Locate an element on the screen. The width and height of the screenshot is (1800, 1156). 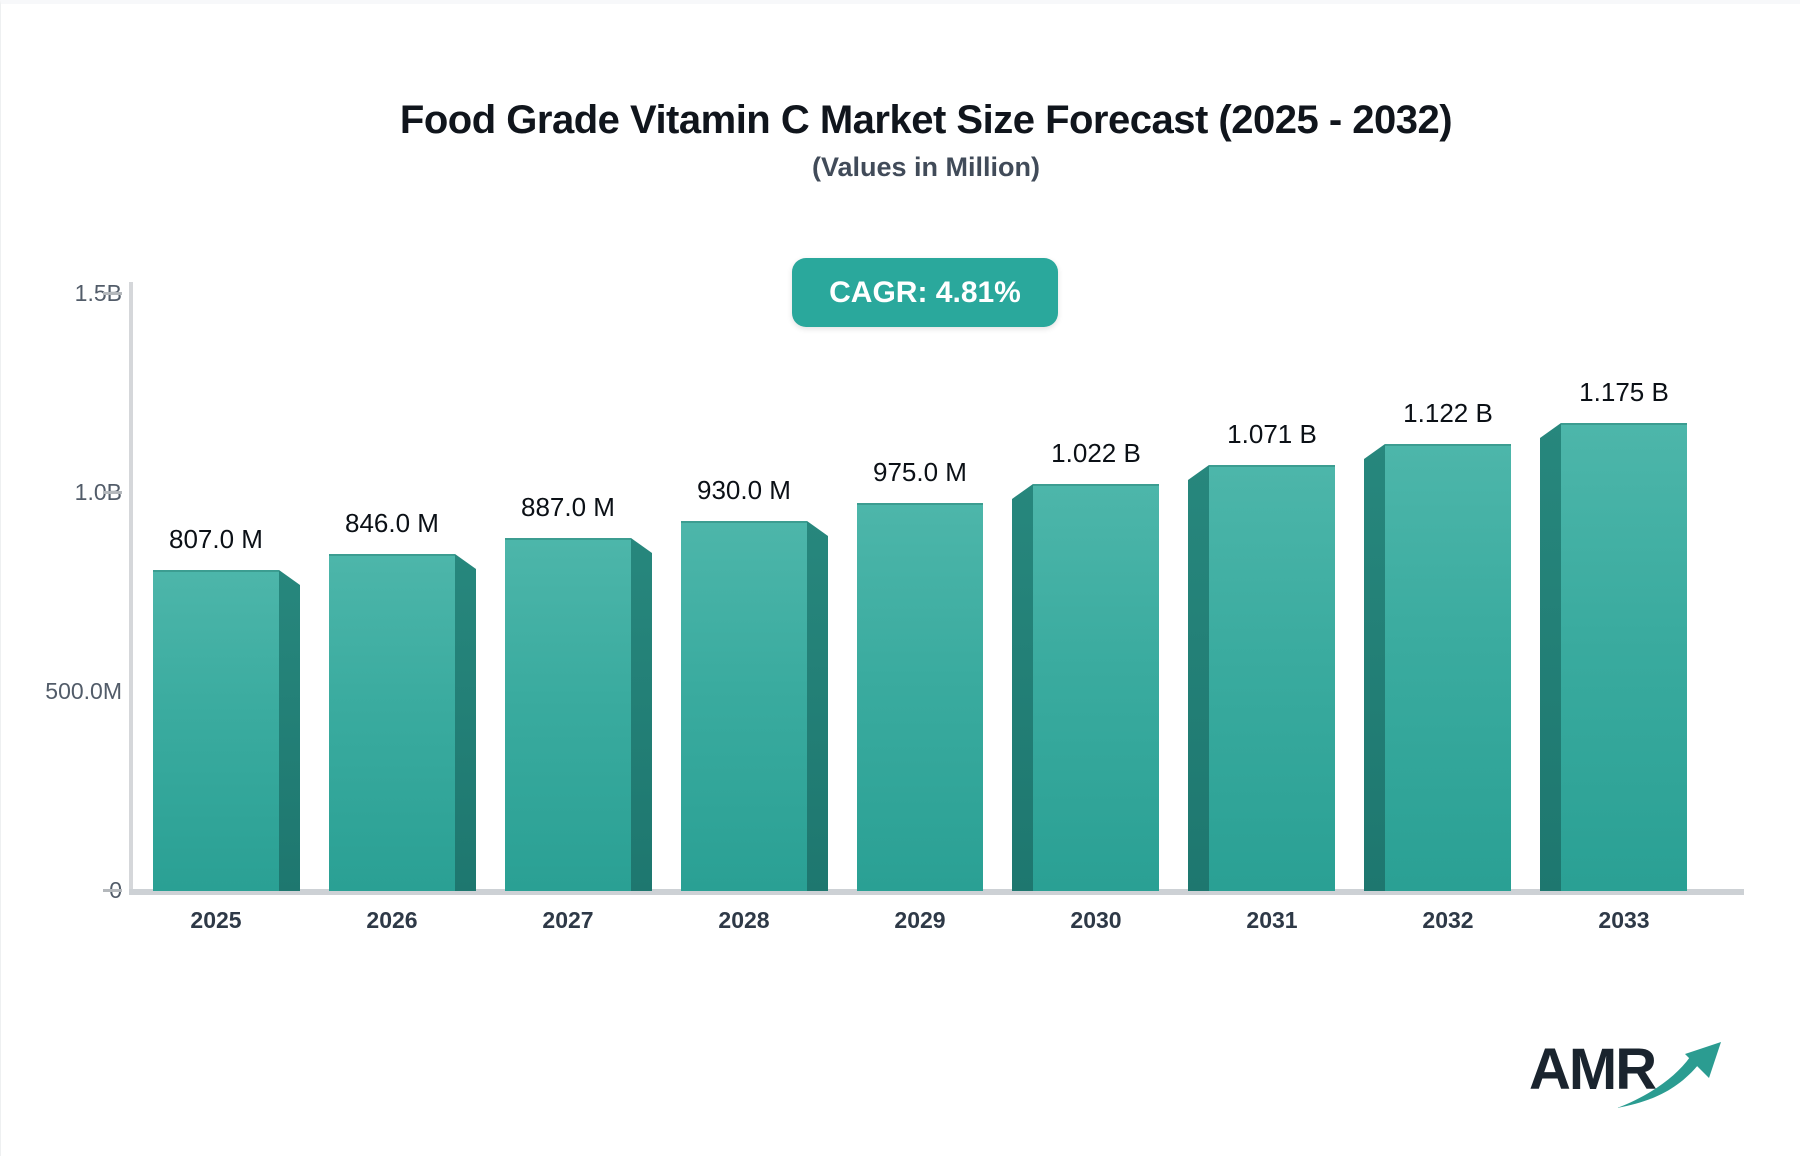
bar-value-label-2028: 930.0 M is located at coordinates (744, 490).